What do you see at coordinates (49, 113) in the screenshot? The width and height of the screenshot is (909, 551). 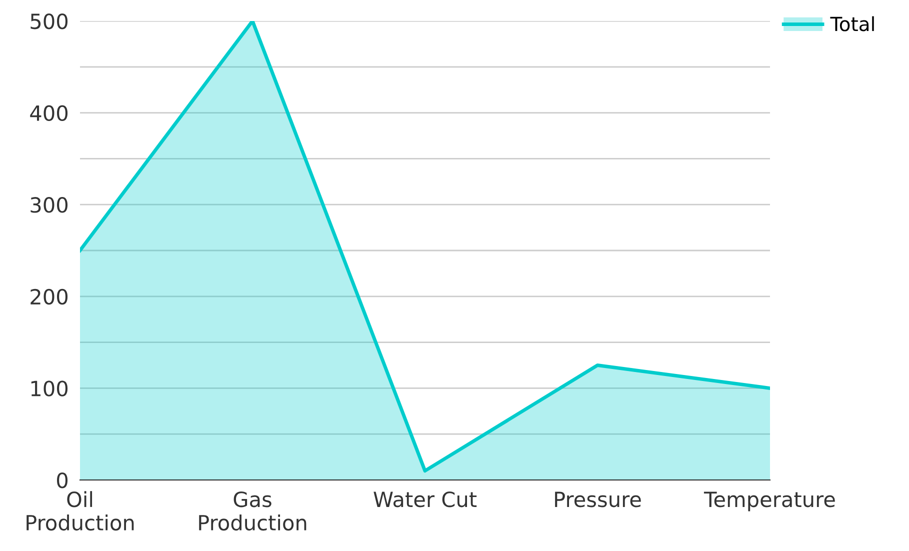 I see `y-tick-label: 400` at bounding box center [49, 113].